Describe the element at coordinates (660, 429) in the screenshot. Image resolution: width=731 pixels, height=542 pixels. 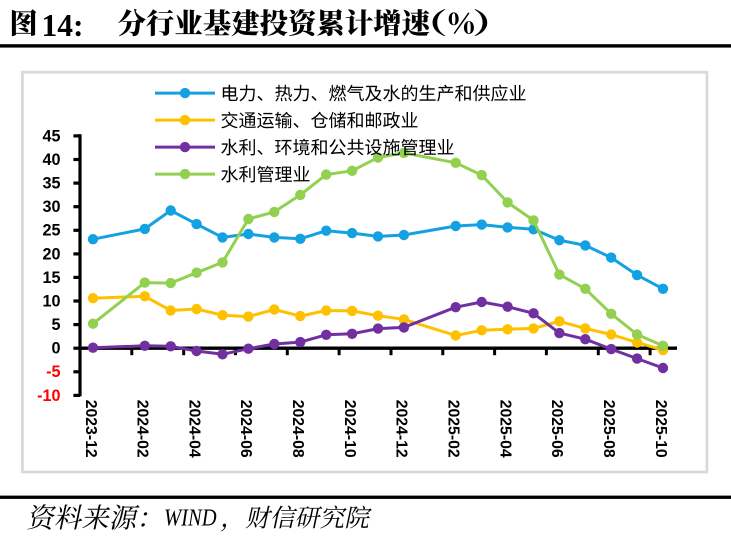
I see `svg-text: 2025-10` at that location.